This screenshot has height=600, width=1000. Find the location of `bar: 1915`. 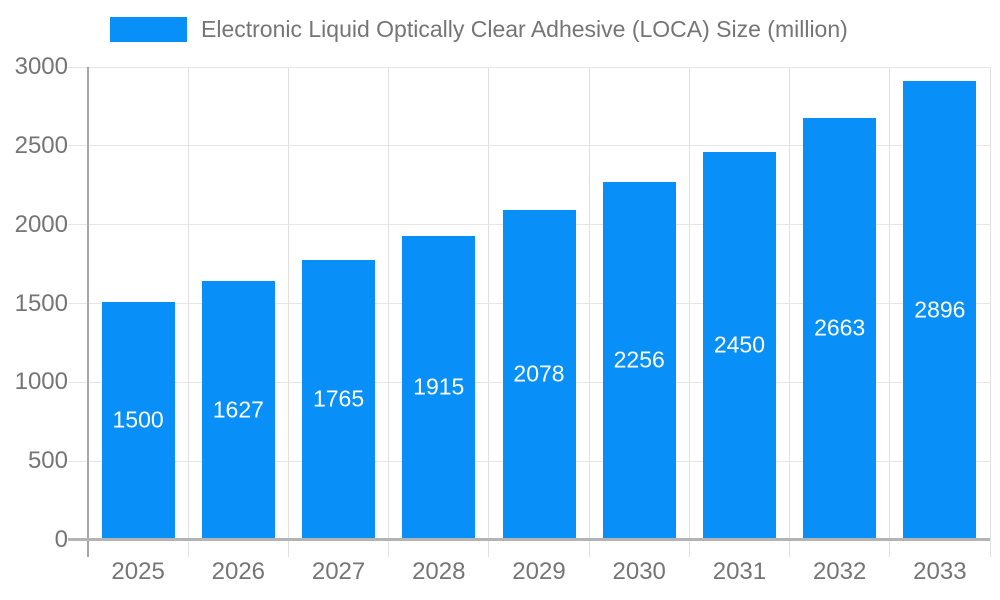

bar: 1915 is located at coordinates (439, 387).